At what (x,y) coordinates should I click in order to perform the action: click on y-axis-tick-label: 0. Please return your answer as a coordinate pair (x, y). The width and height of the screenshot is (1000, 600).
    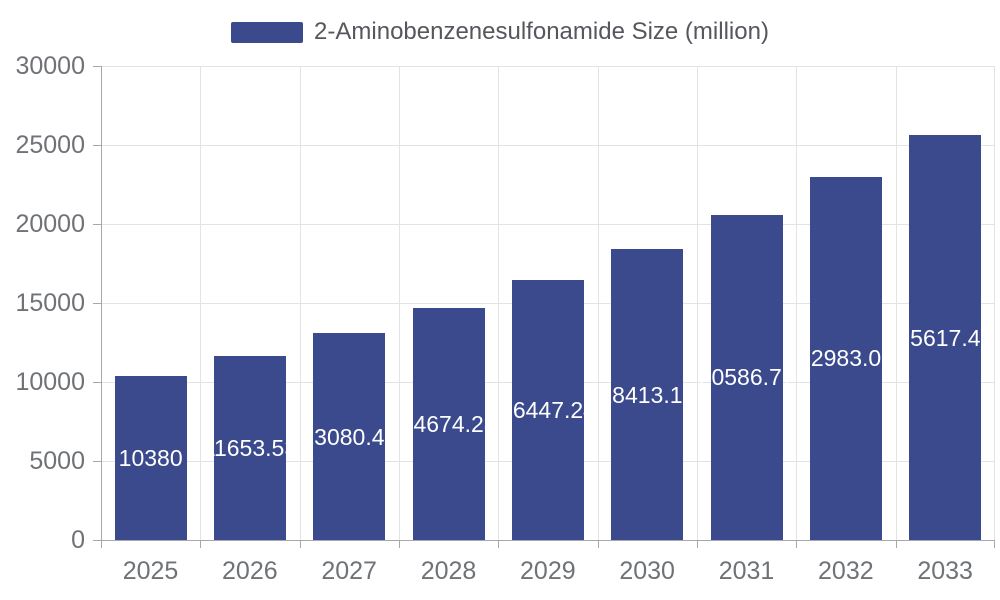
    Looking at the image, I should click on (78, 540).